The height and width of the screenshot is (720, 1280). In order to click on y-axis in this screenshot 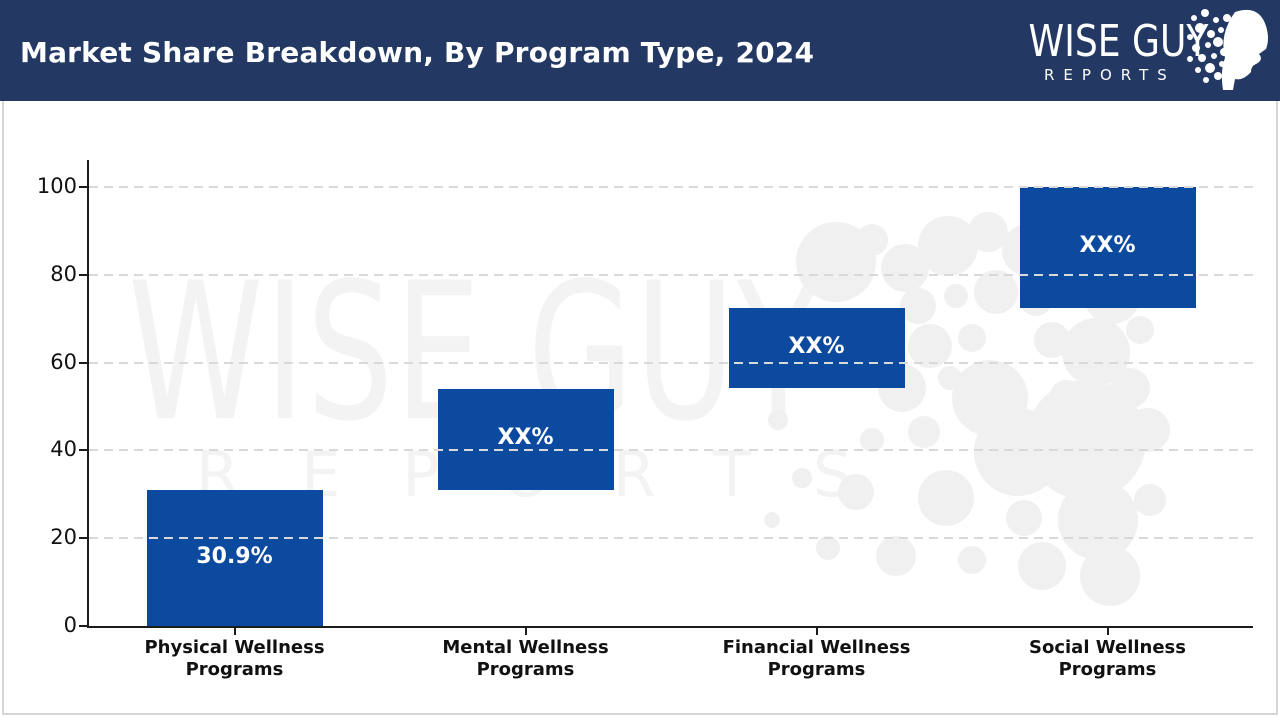, I will do `click(88, 394)`.